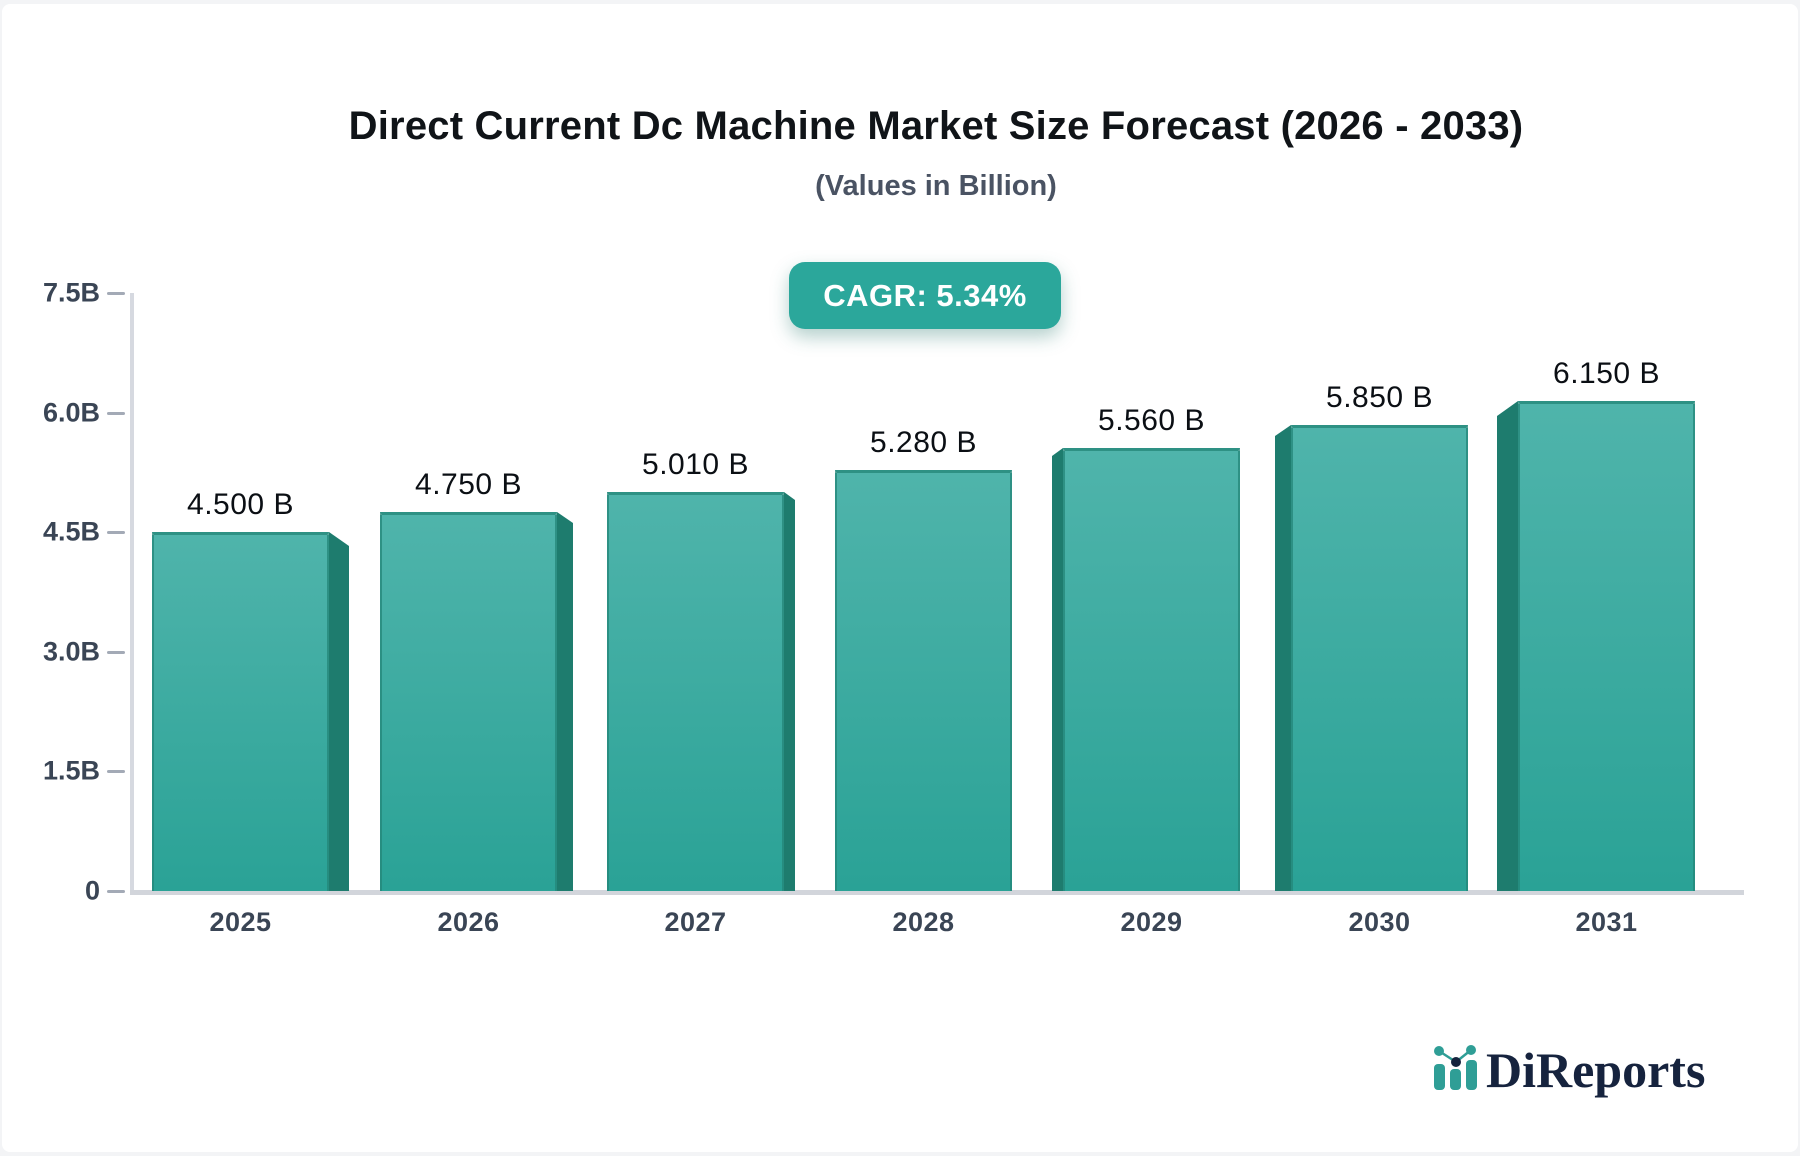  I want to click on brand-name: DiReports, so click(1596, 1070).